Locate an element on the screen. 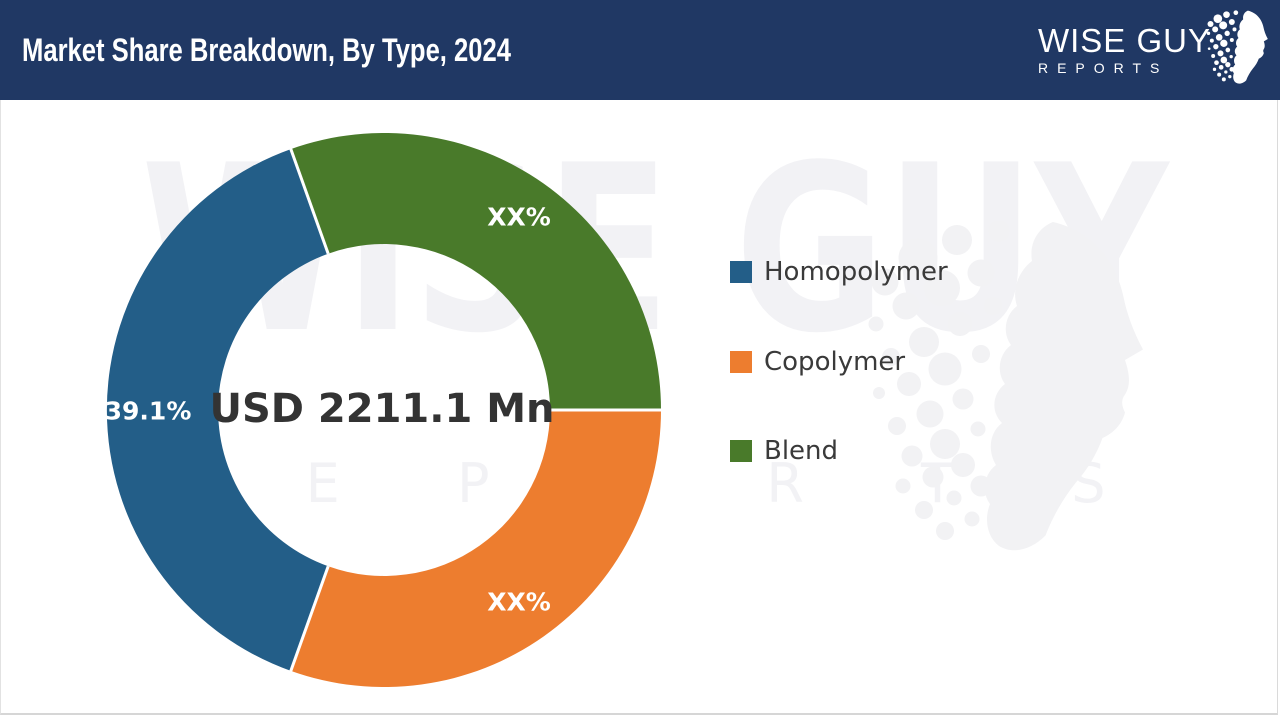  legend-item-copolymer: Copolymer is located at coordinates (818, 362).